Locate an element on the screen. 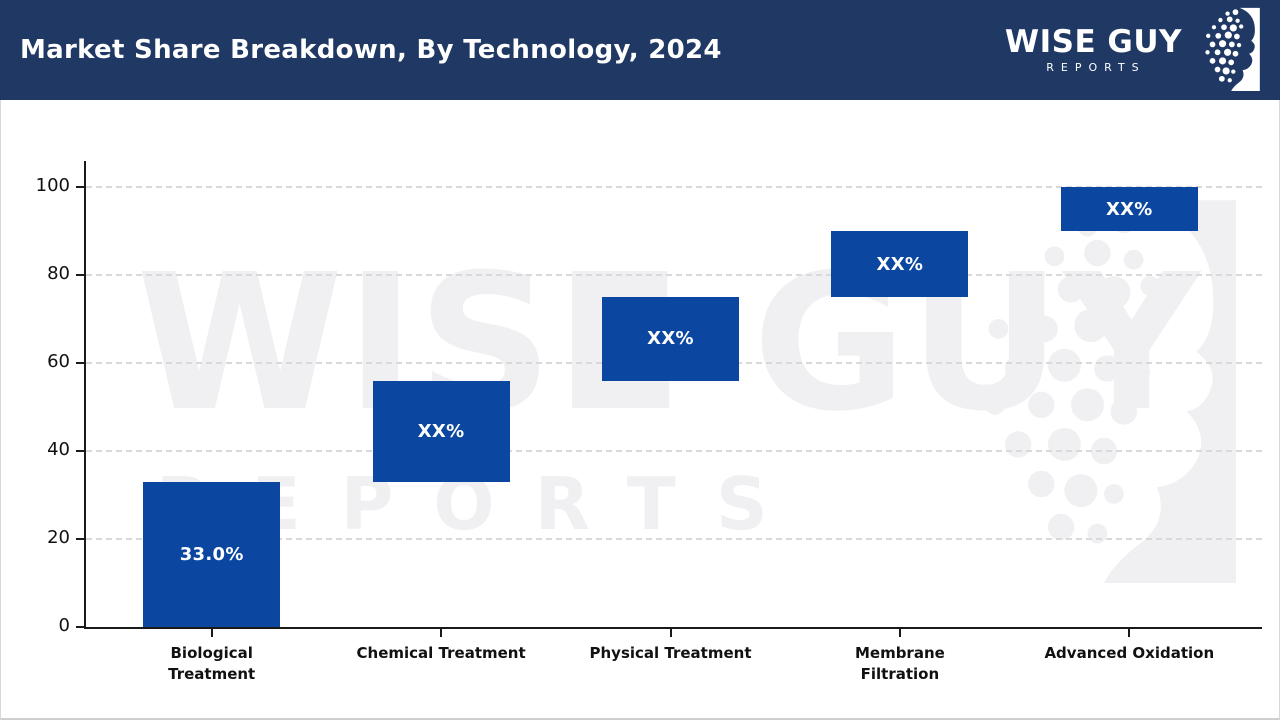 The height and width of the screenshot is (720, 1280). y-tick-label: 80 is located at coordinates (58, 273).